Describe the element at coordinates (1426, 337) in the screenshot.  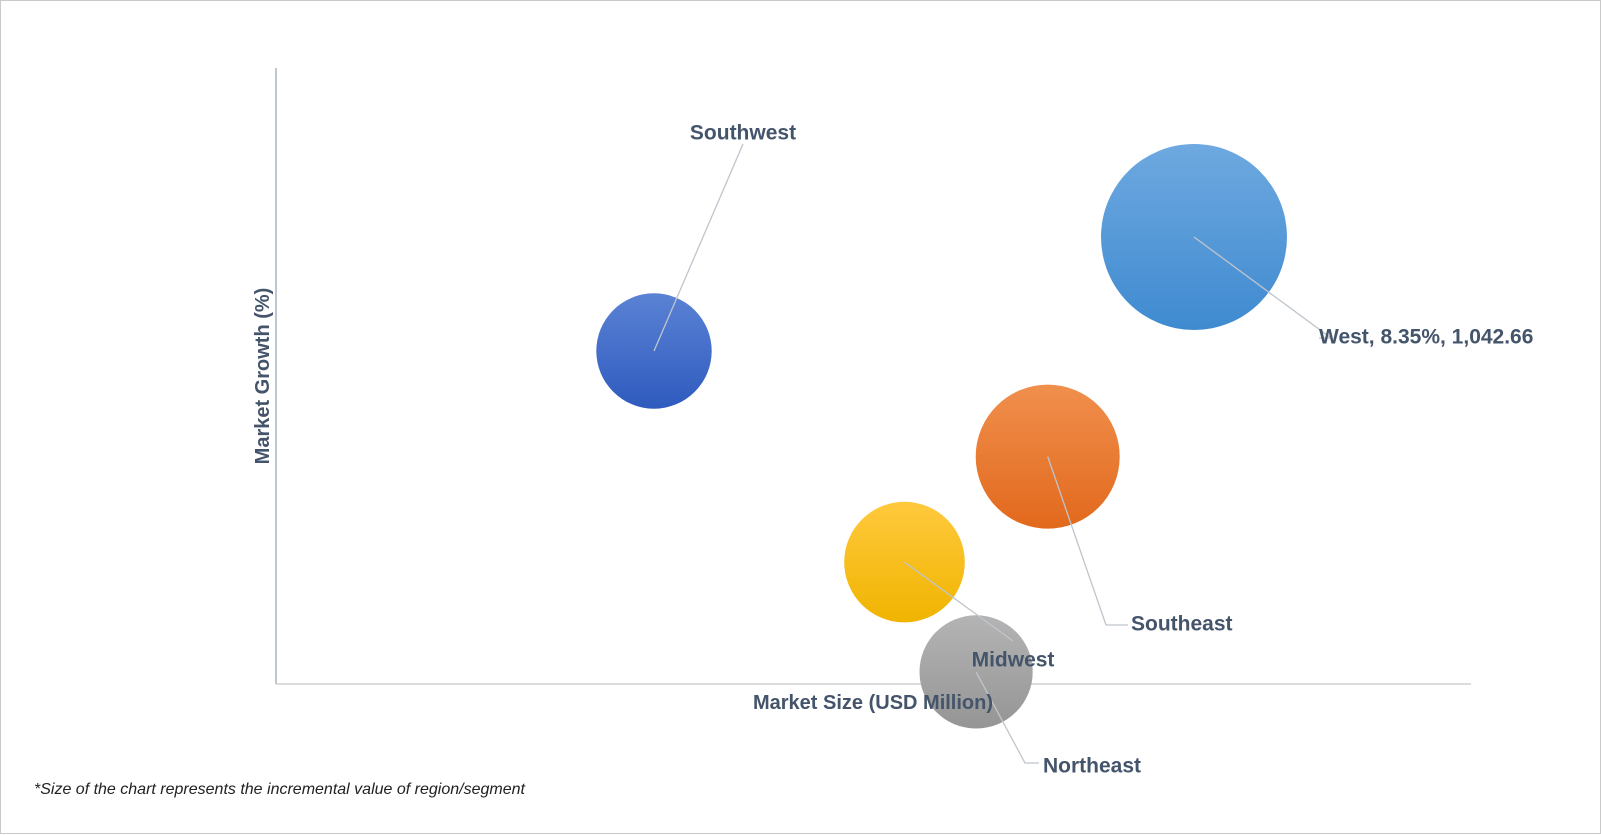
I see `data-label-west: West, 8.35%, 1,042.66` at that location.